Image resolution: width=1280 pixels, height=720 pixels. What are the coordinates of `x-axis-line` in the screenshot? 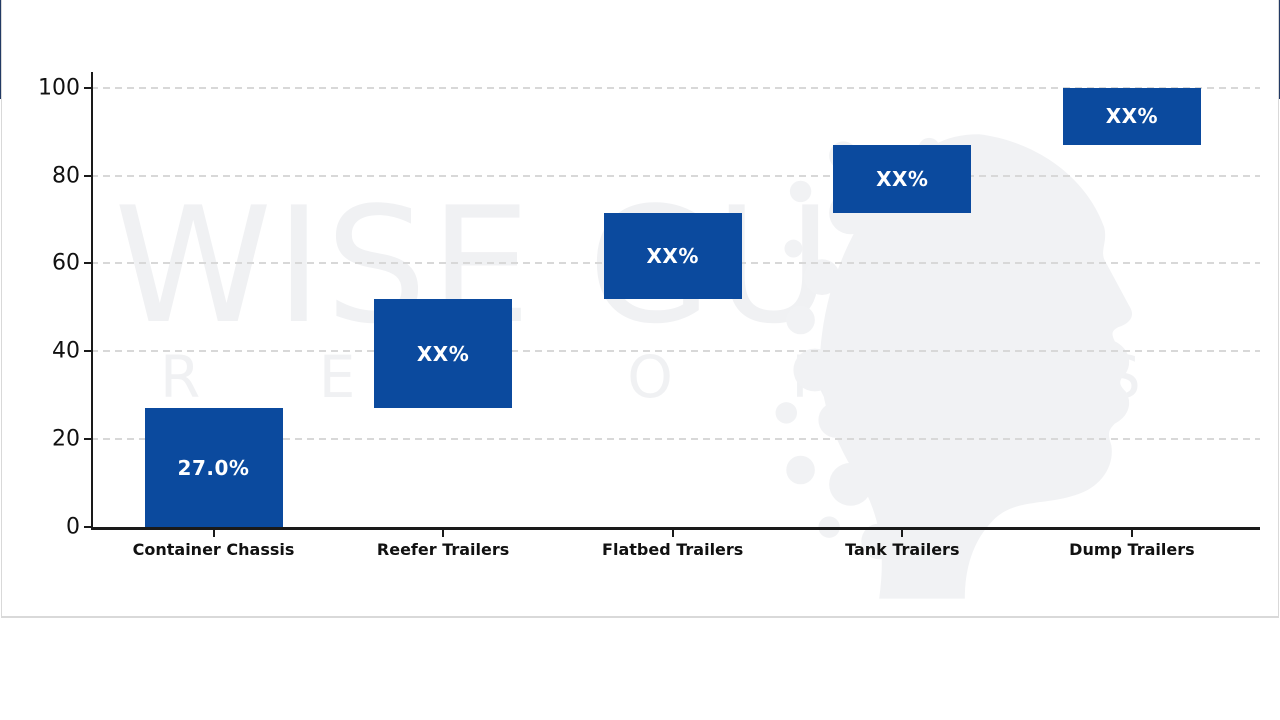 It's located at (675, 528).